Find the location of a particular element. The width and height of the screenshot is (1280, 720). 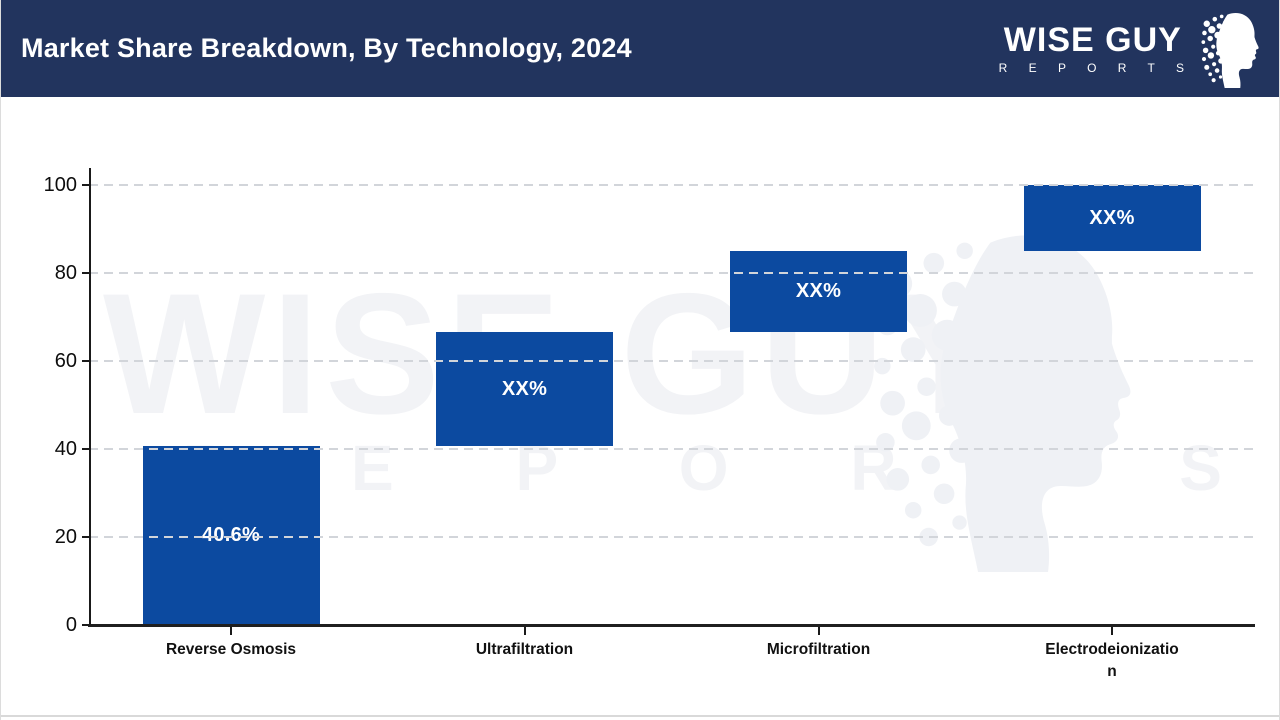

brand-logo-text: WISE GUY R E P O R T S is located at coordinates (1093, 48).